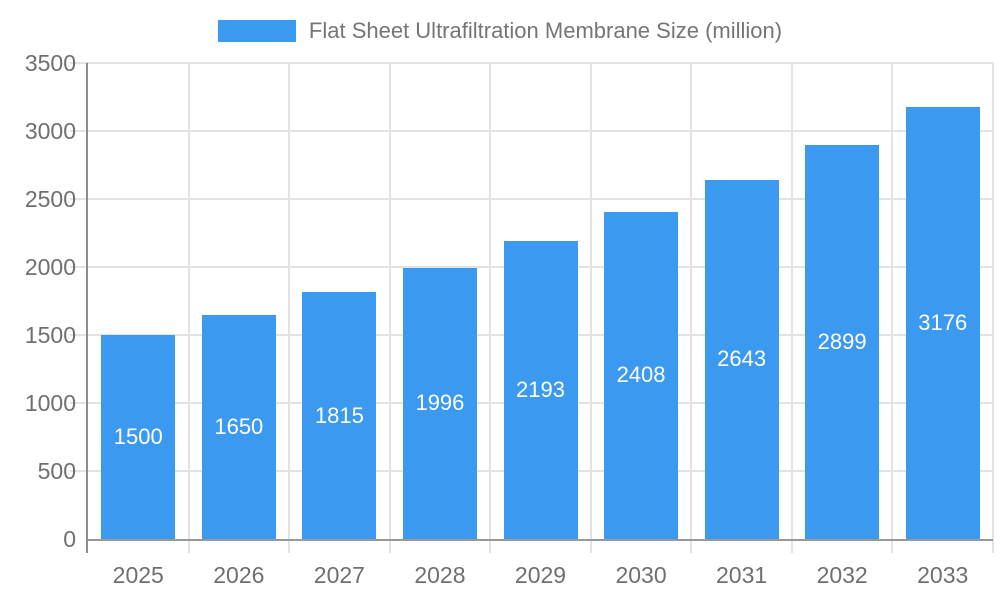 The height and width of the screenshot is (600, 1000). Describe the element at coordinates (50, 403) in the screenshot. I see `y-axis-tick-label: 1000` at that location.